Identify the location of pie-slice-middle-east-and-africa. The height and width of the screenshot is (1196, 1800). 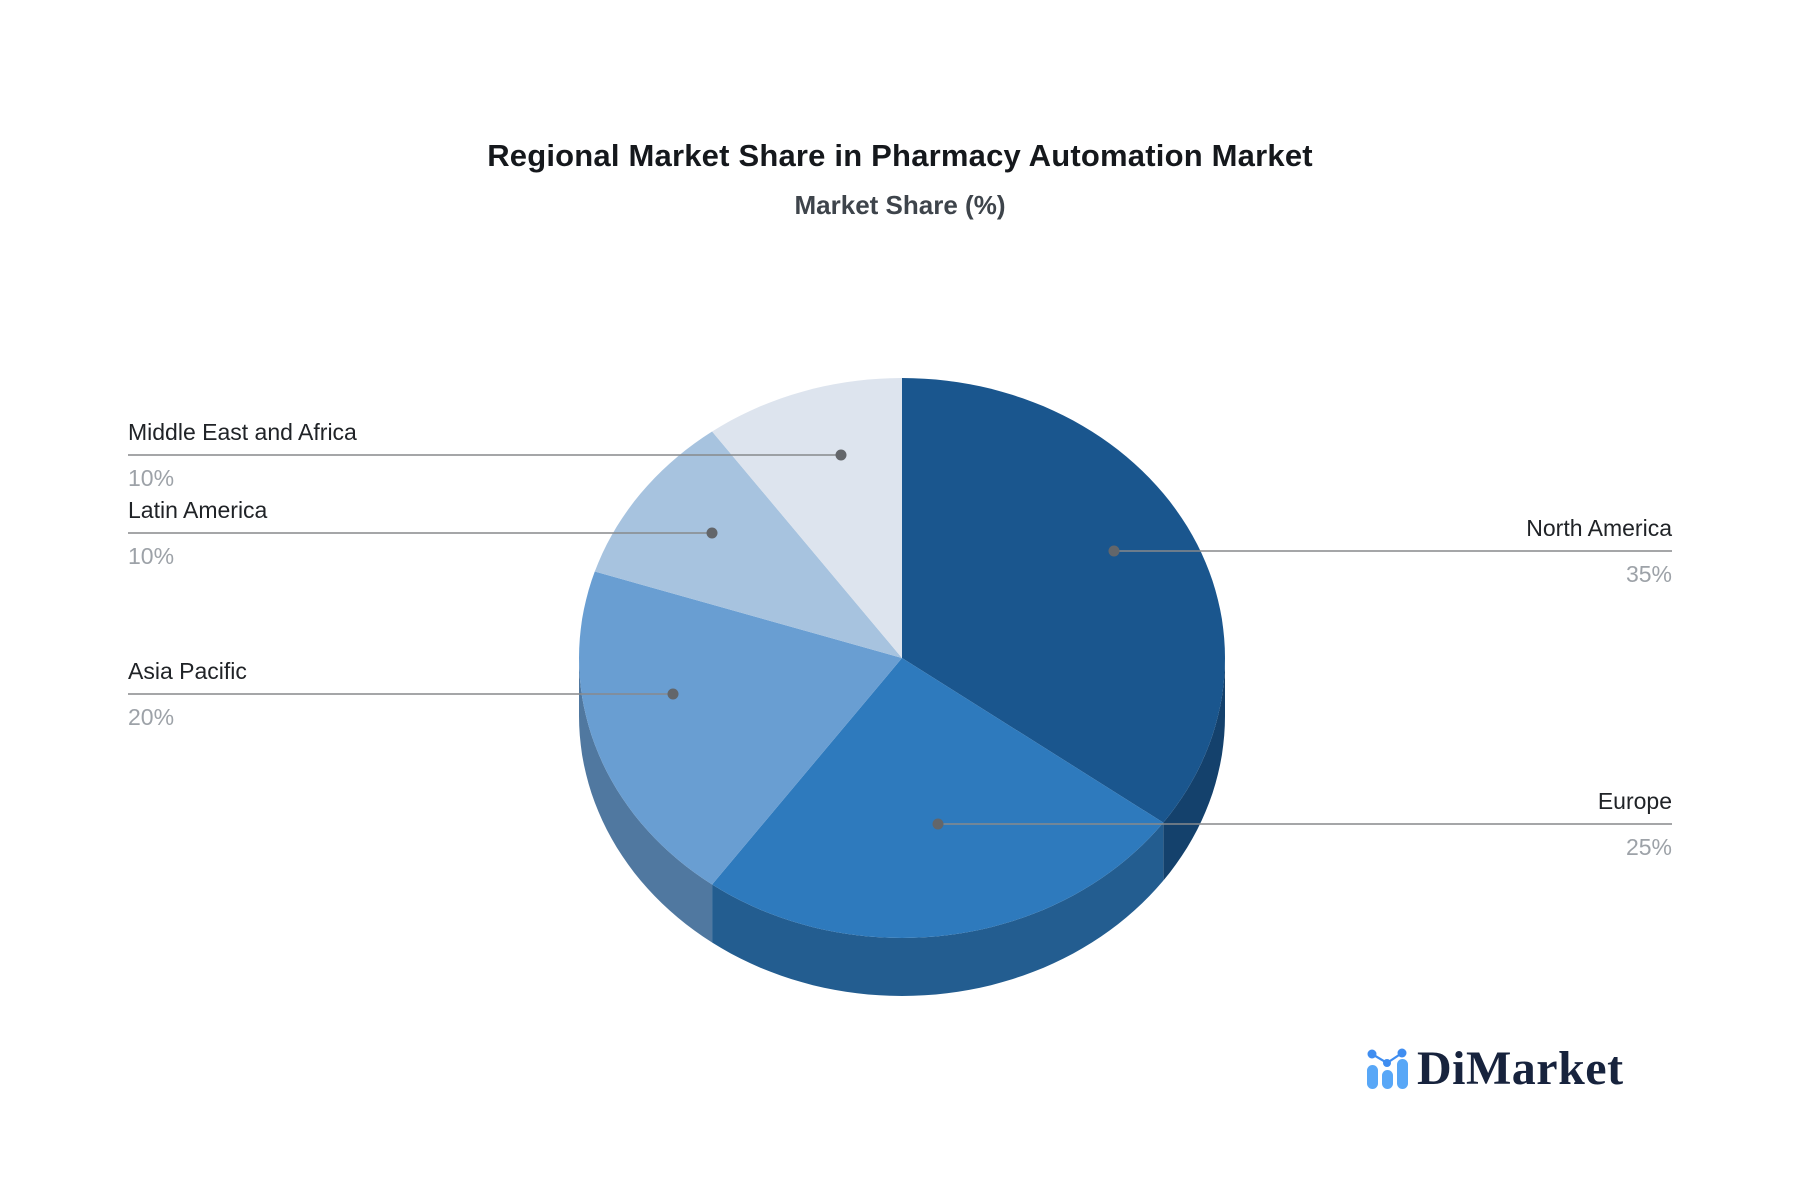
(807, 518).